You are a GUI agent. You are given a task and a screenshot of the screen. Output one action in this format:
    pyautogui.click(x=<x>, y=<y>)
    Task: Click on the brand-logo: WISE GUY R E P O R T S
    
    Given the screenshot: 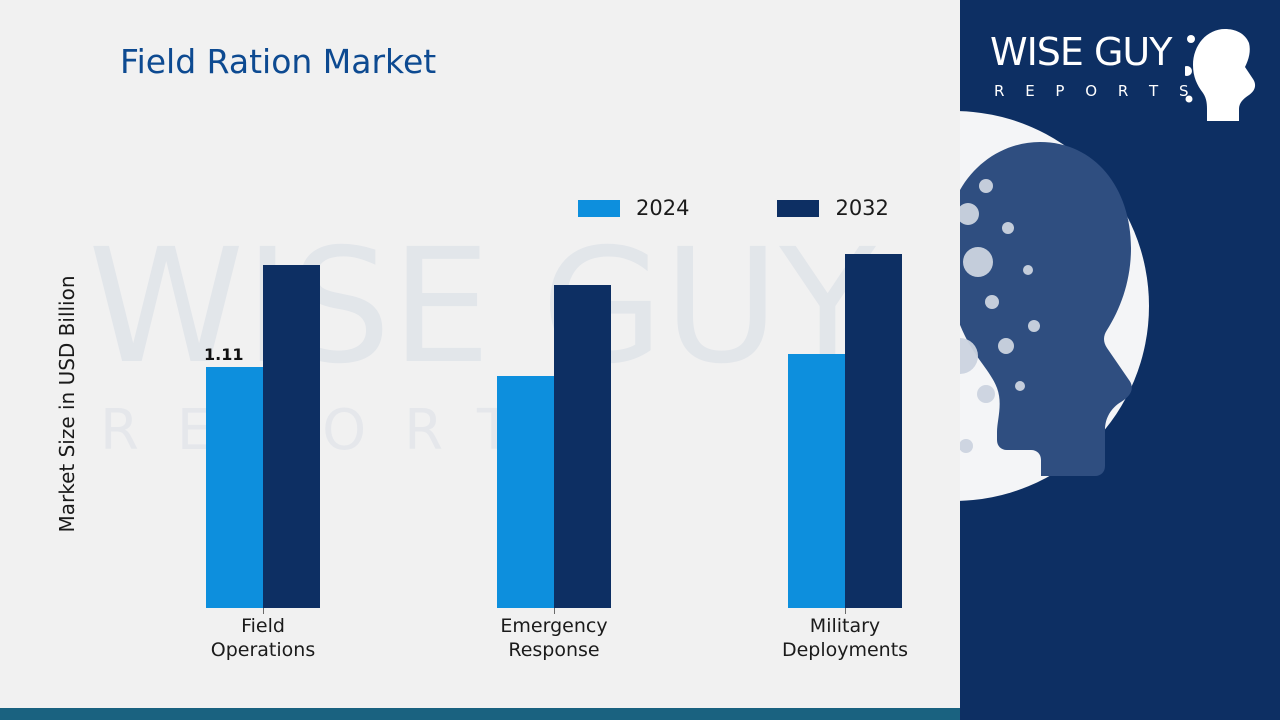 What is the action you would take?
    pyautogui.click(x=1125, y=75)
    